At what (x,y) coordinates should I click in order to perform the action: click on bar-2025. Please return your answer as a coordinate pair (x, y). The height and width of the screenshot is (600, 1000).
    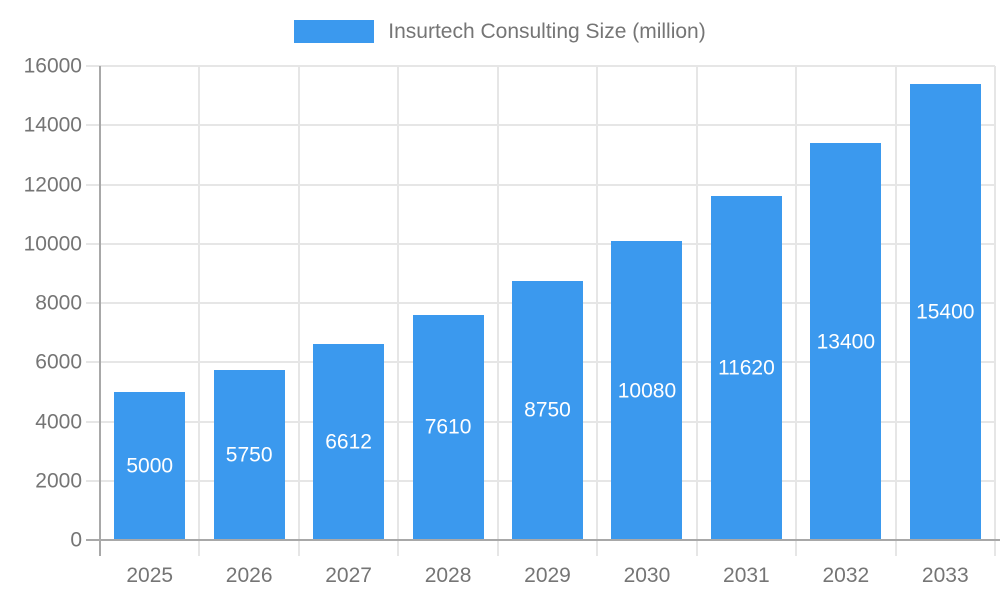
    Looking at the image, I should click on (149, 466).